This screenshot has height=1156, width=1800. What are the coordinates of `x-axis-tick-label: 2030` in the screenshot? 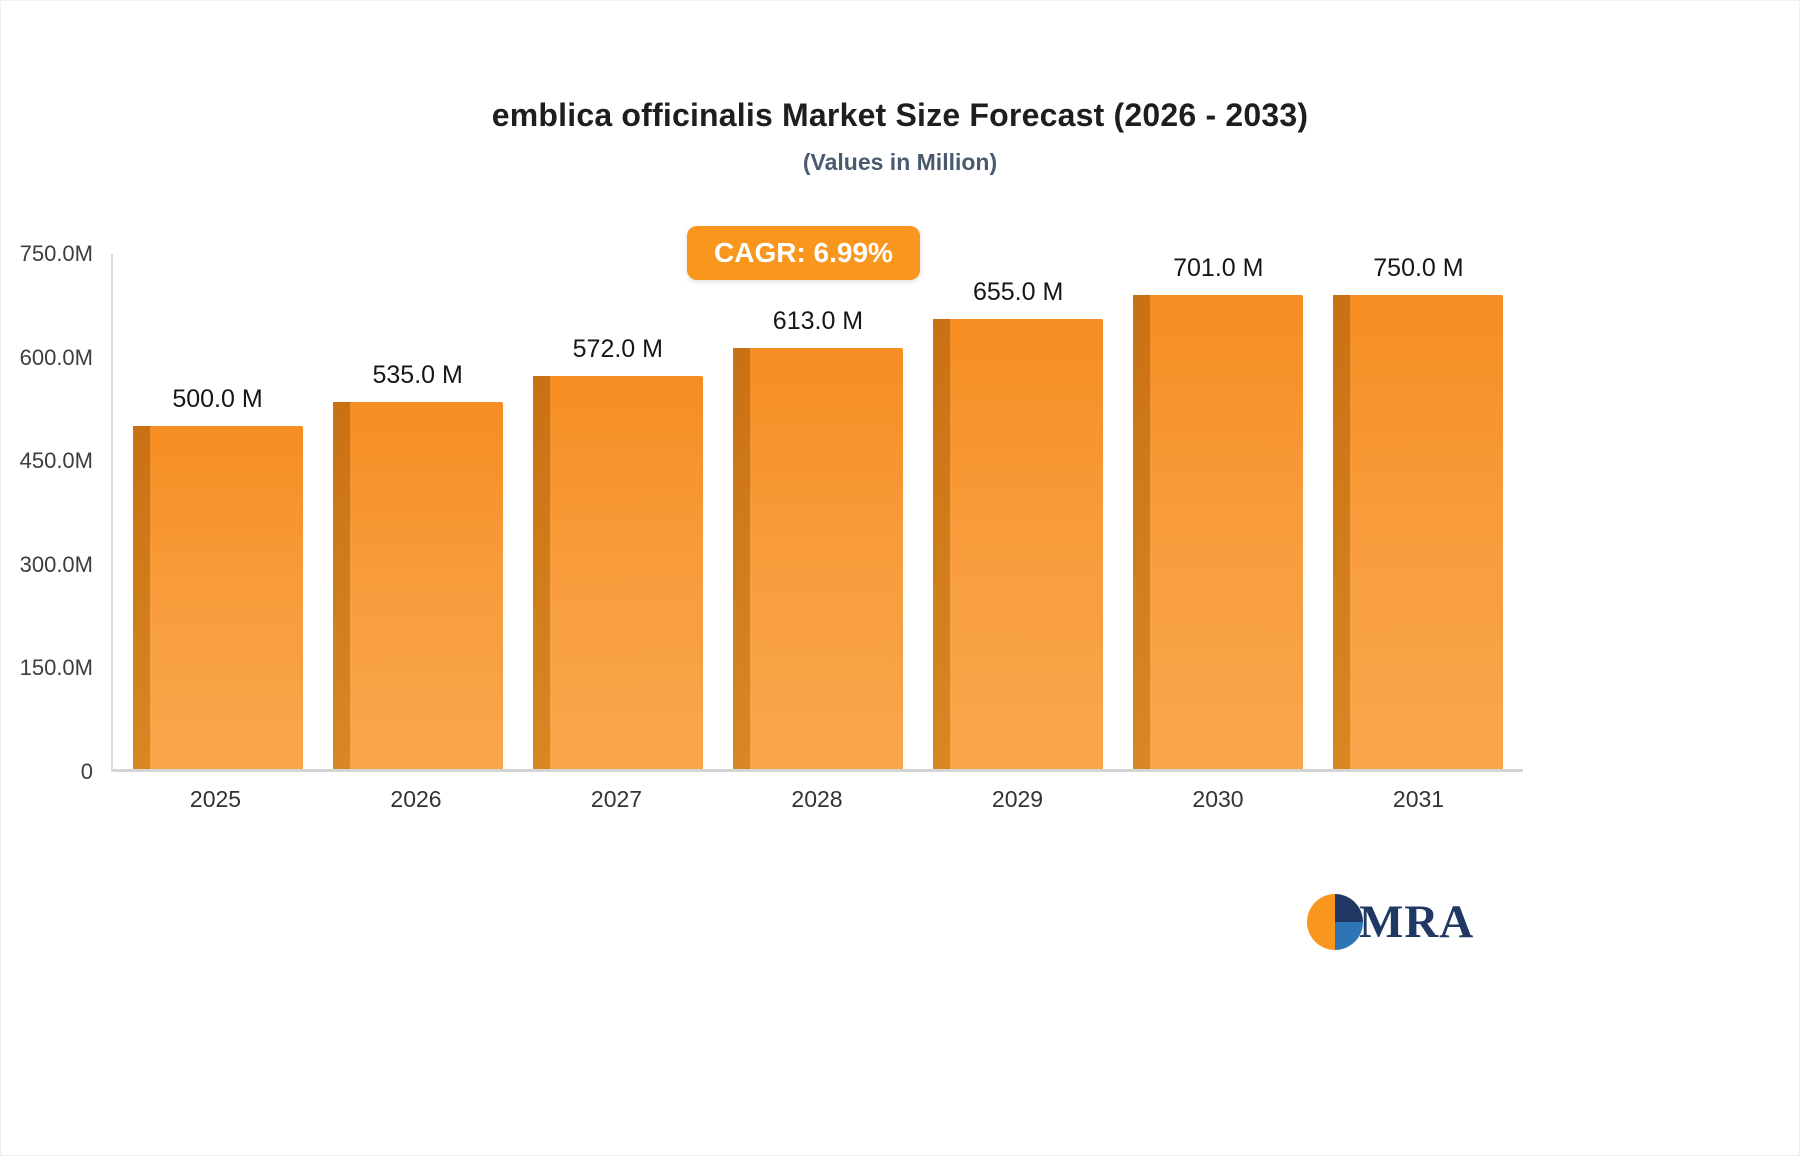 It's located at (1218, 799).